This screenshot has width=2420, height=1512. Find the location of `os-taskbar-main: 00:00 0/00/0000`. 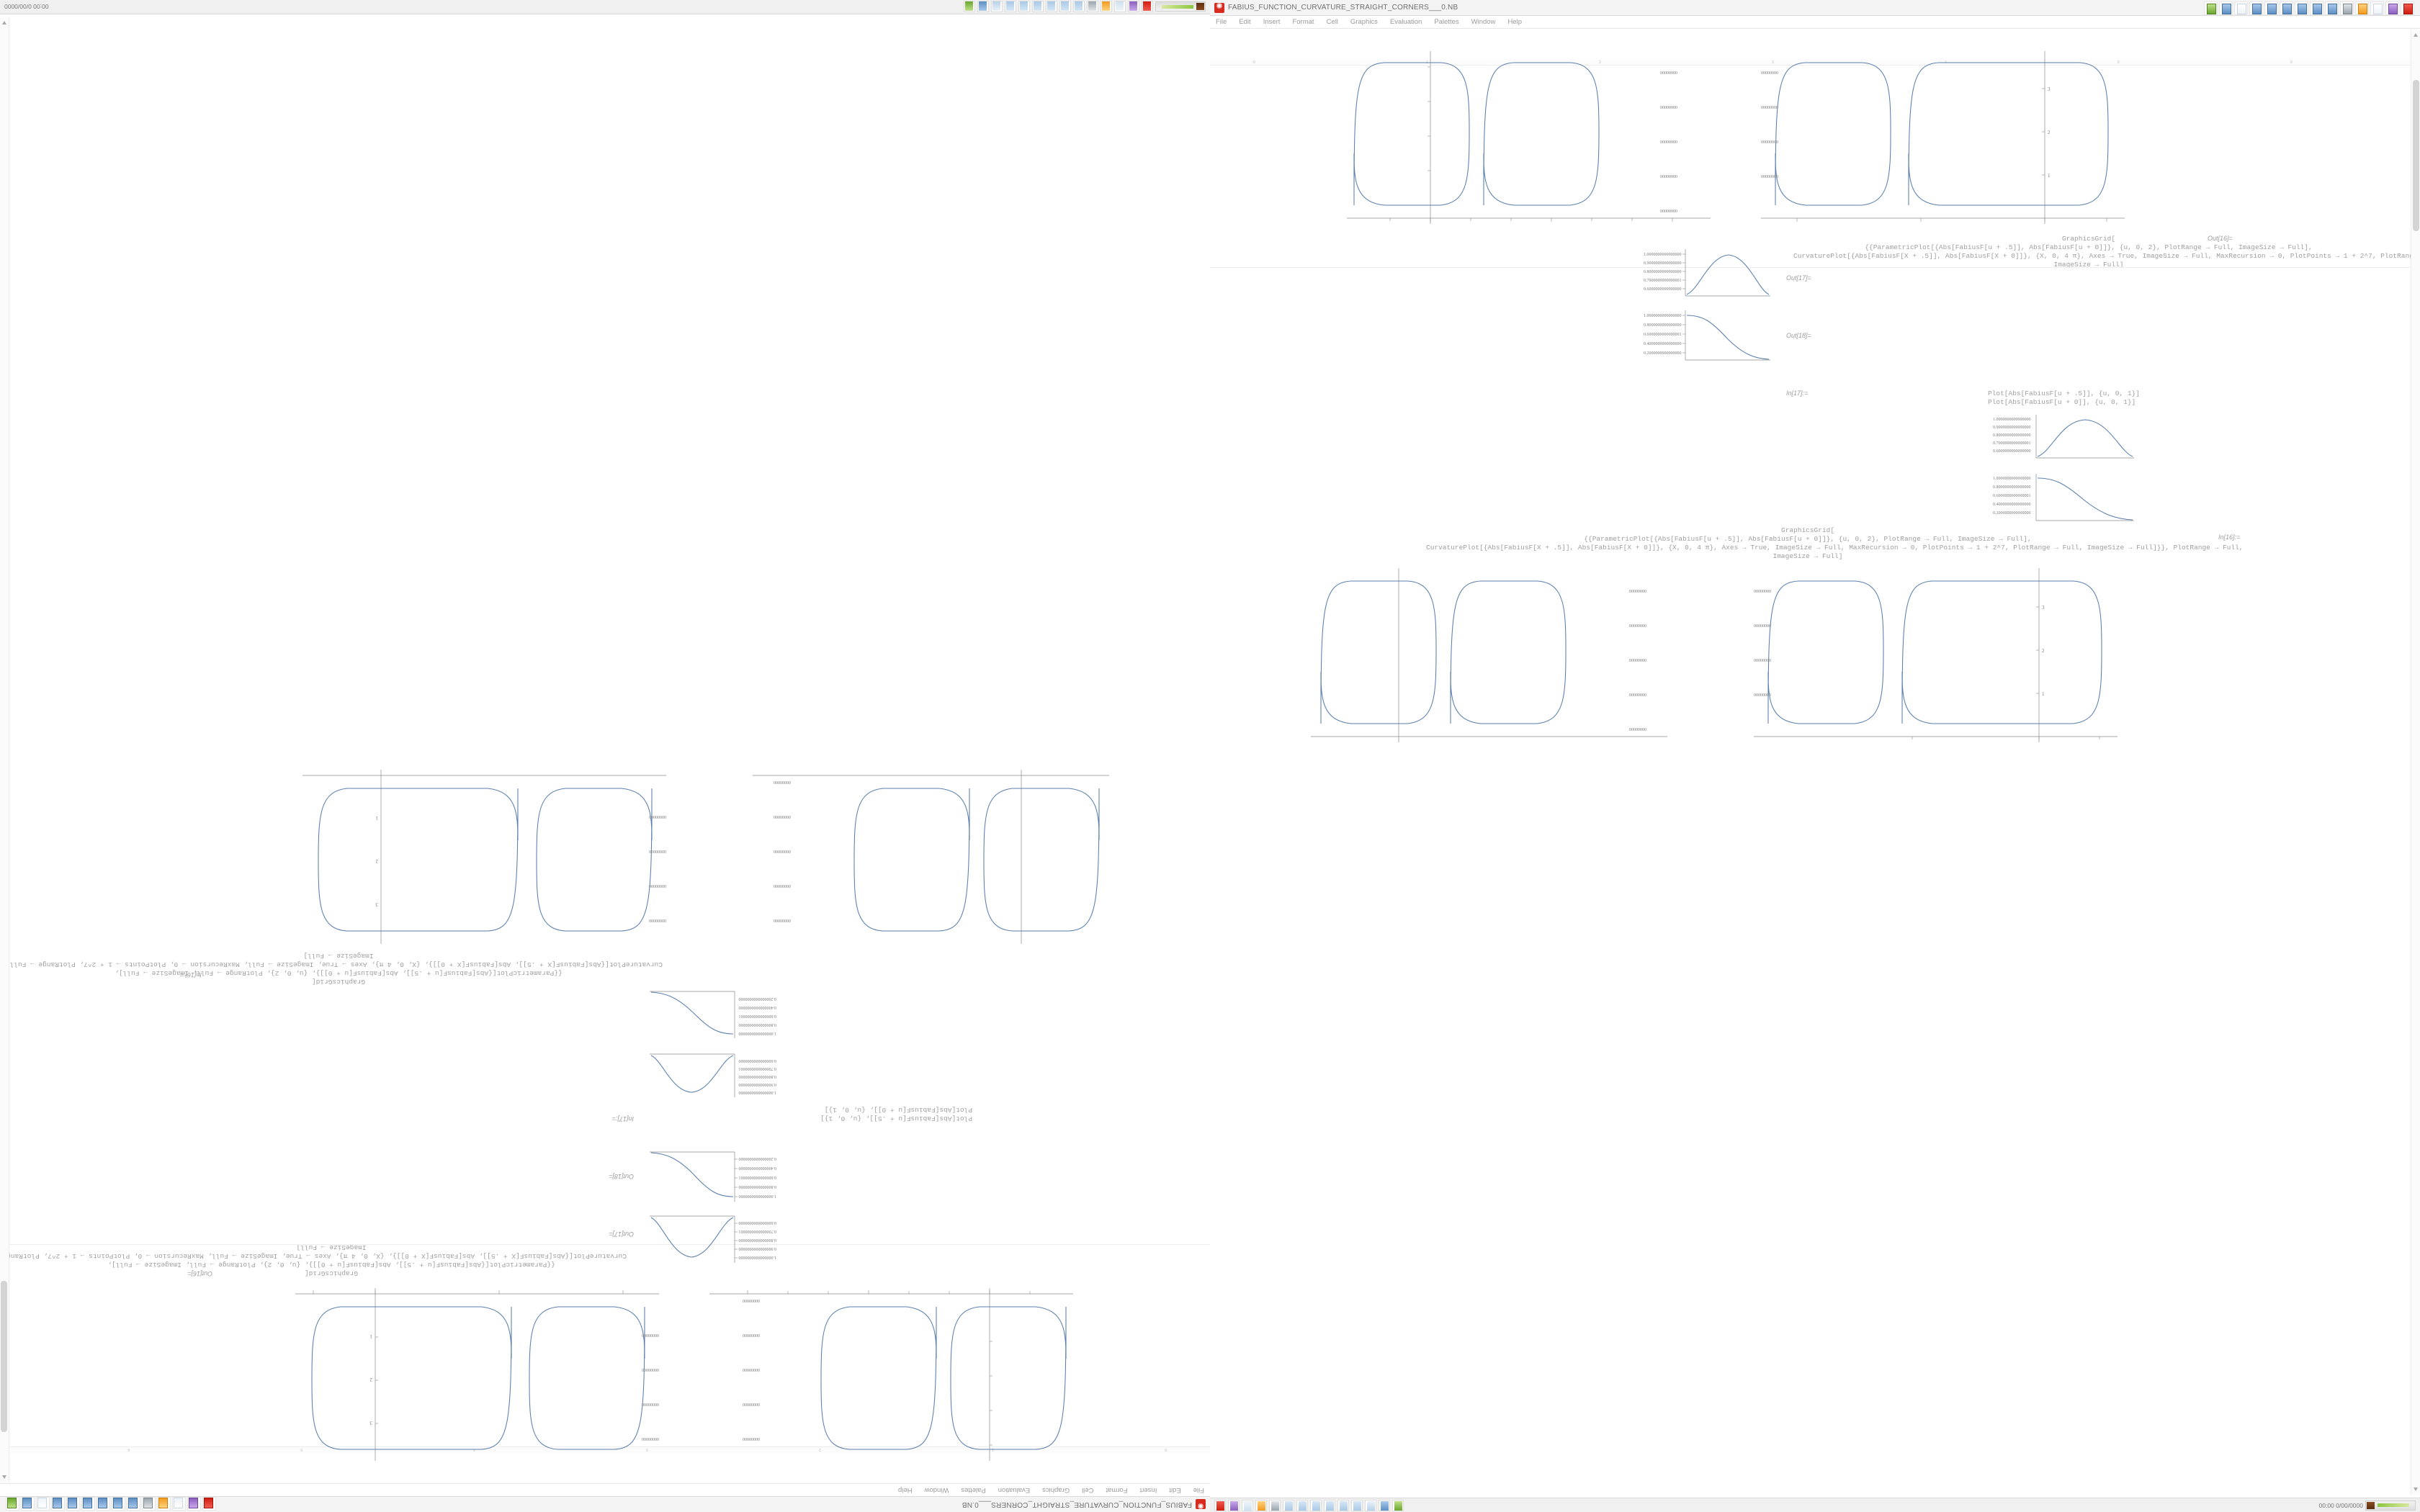

os-taskbar-main: 00:00 0/00/0000 is located at coordinates (1815, 1505).